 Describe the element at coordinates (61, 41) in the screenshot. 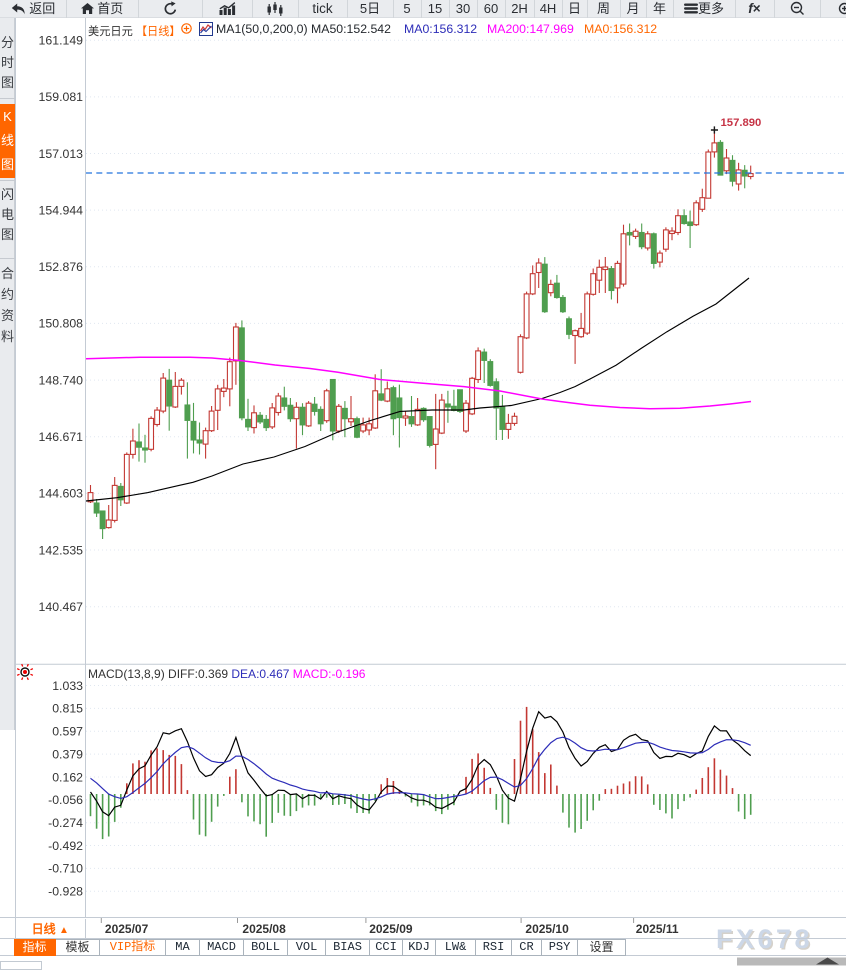

I see `svg-text: 161.149` at that location.